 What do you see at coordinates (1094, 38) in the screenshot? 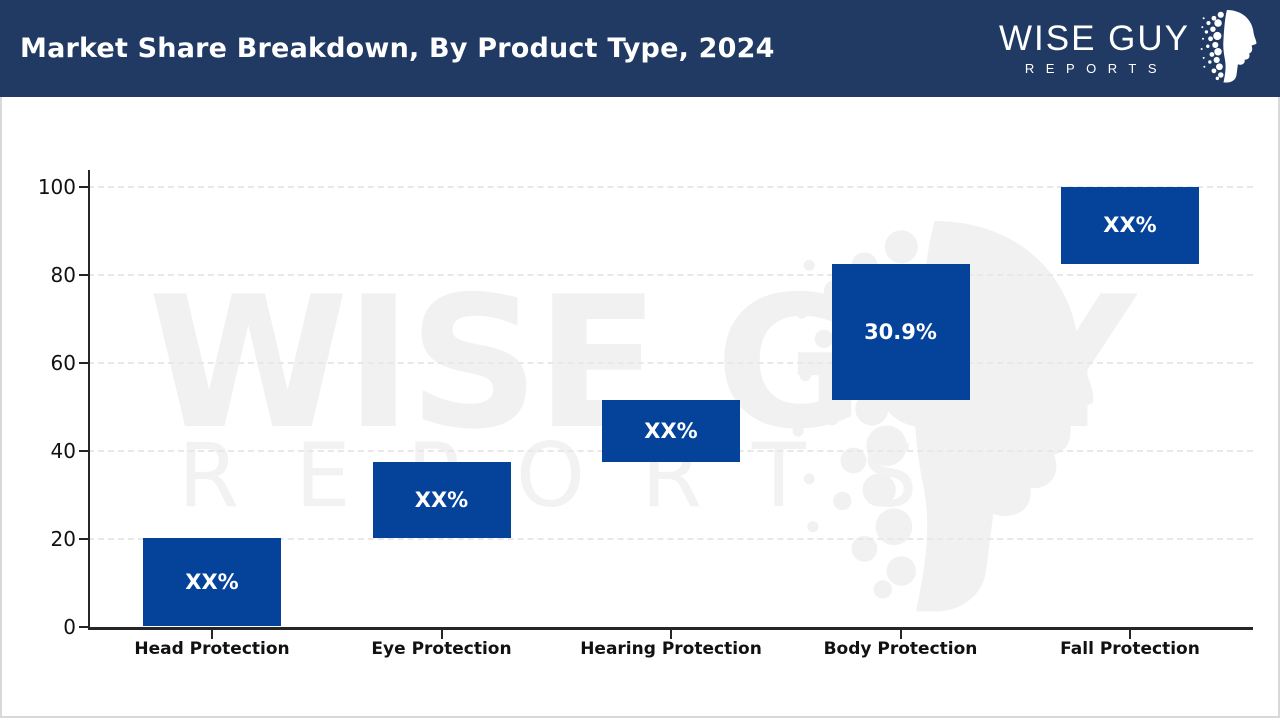
I see `brand-name: WISE GUY` at bounding box center [1094, 38].